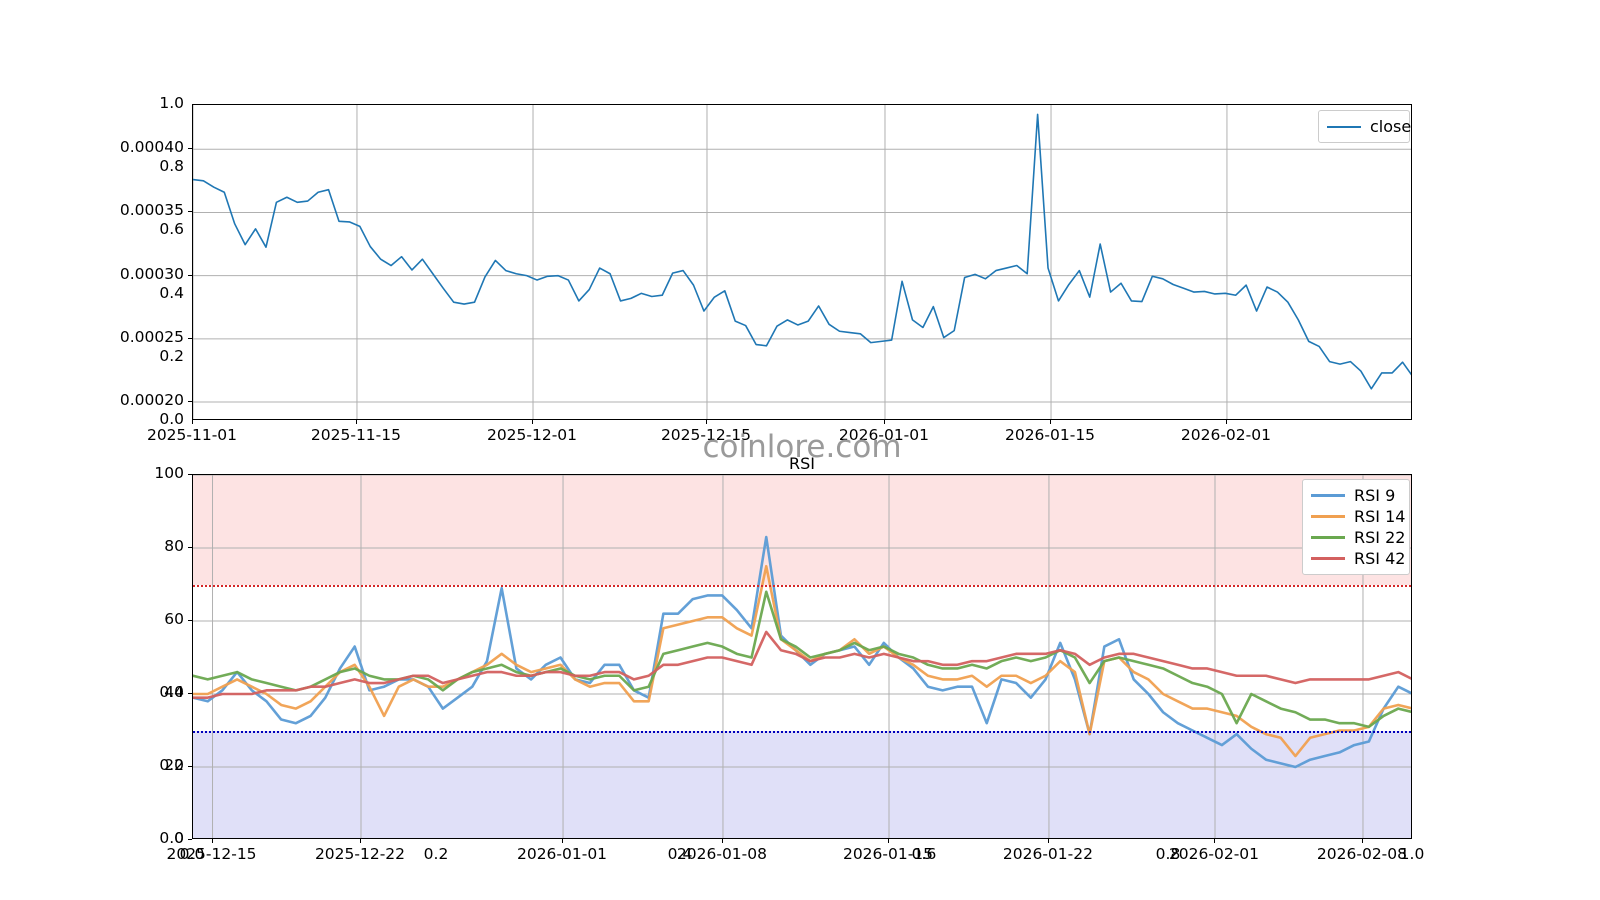  Describe the element at coordinates (174, 619) in the screenshot. I see `rsi-y-tick-label: 60` at that location.